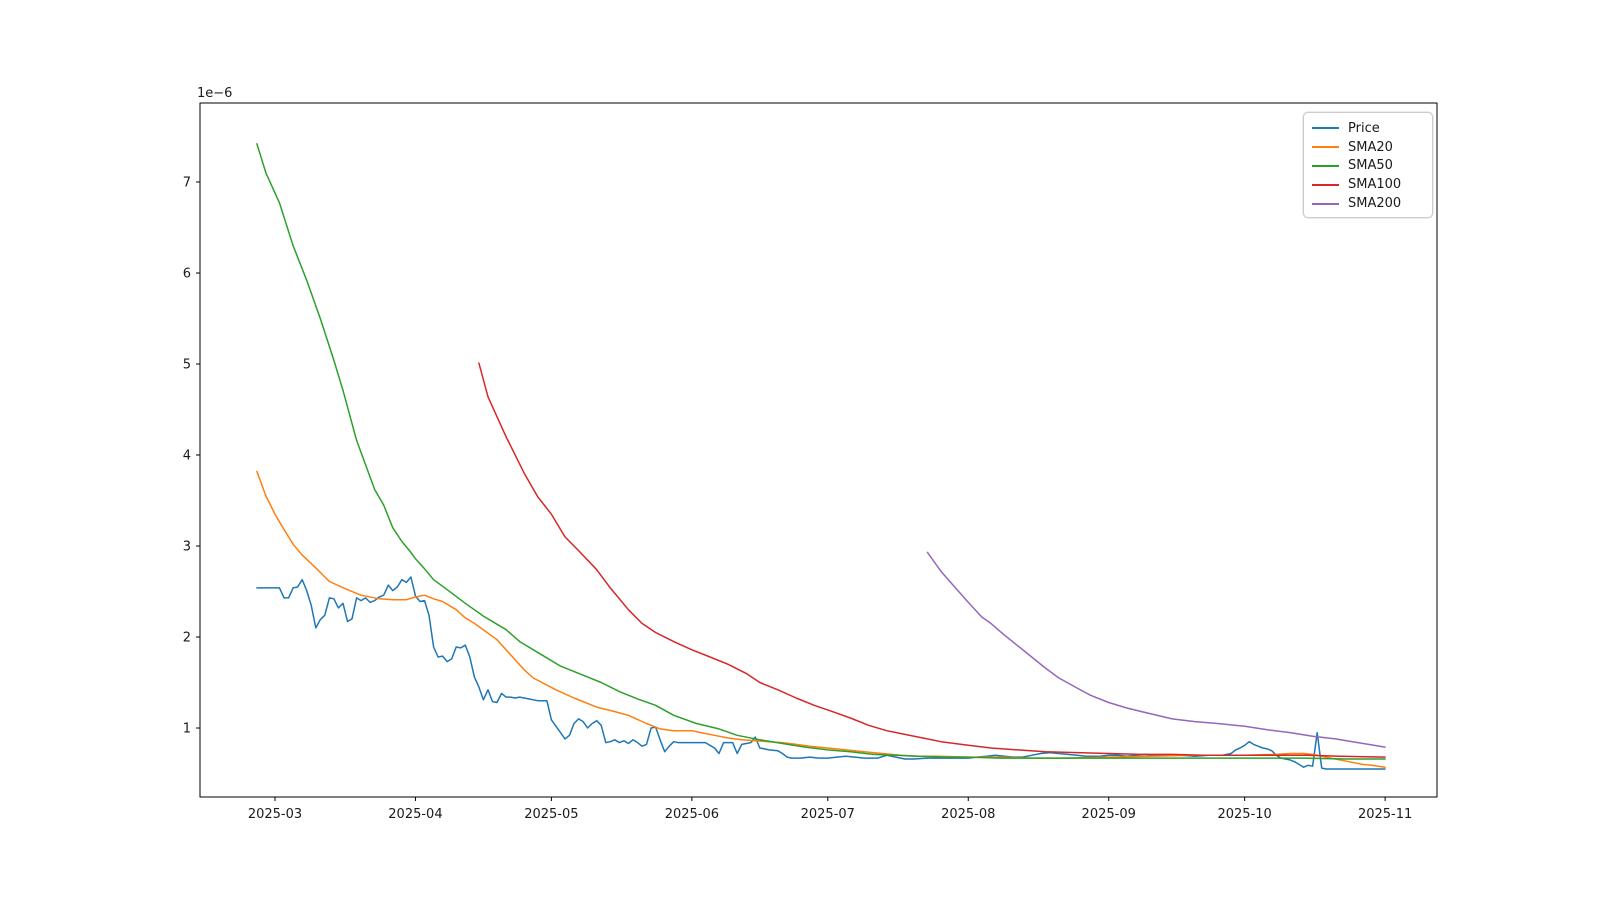  Describe the element at coordinates (1325, 184) in the screenshot. I see `legend-line-sample-sma100` at that location.